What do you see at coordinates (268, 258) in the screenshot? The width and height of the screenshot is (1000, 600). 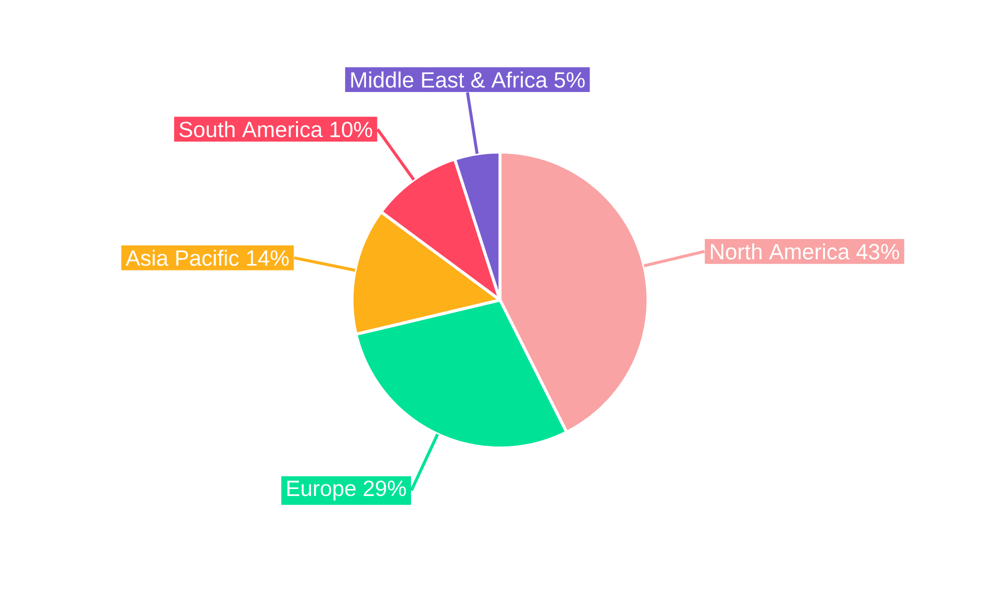 I see `data-label: 14%` at bounding box center [268, 258].